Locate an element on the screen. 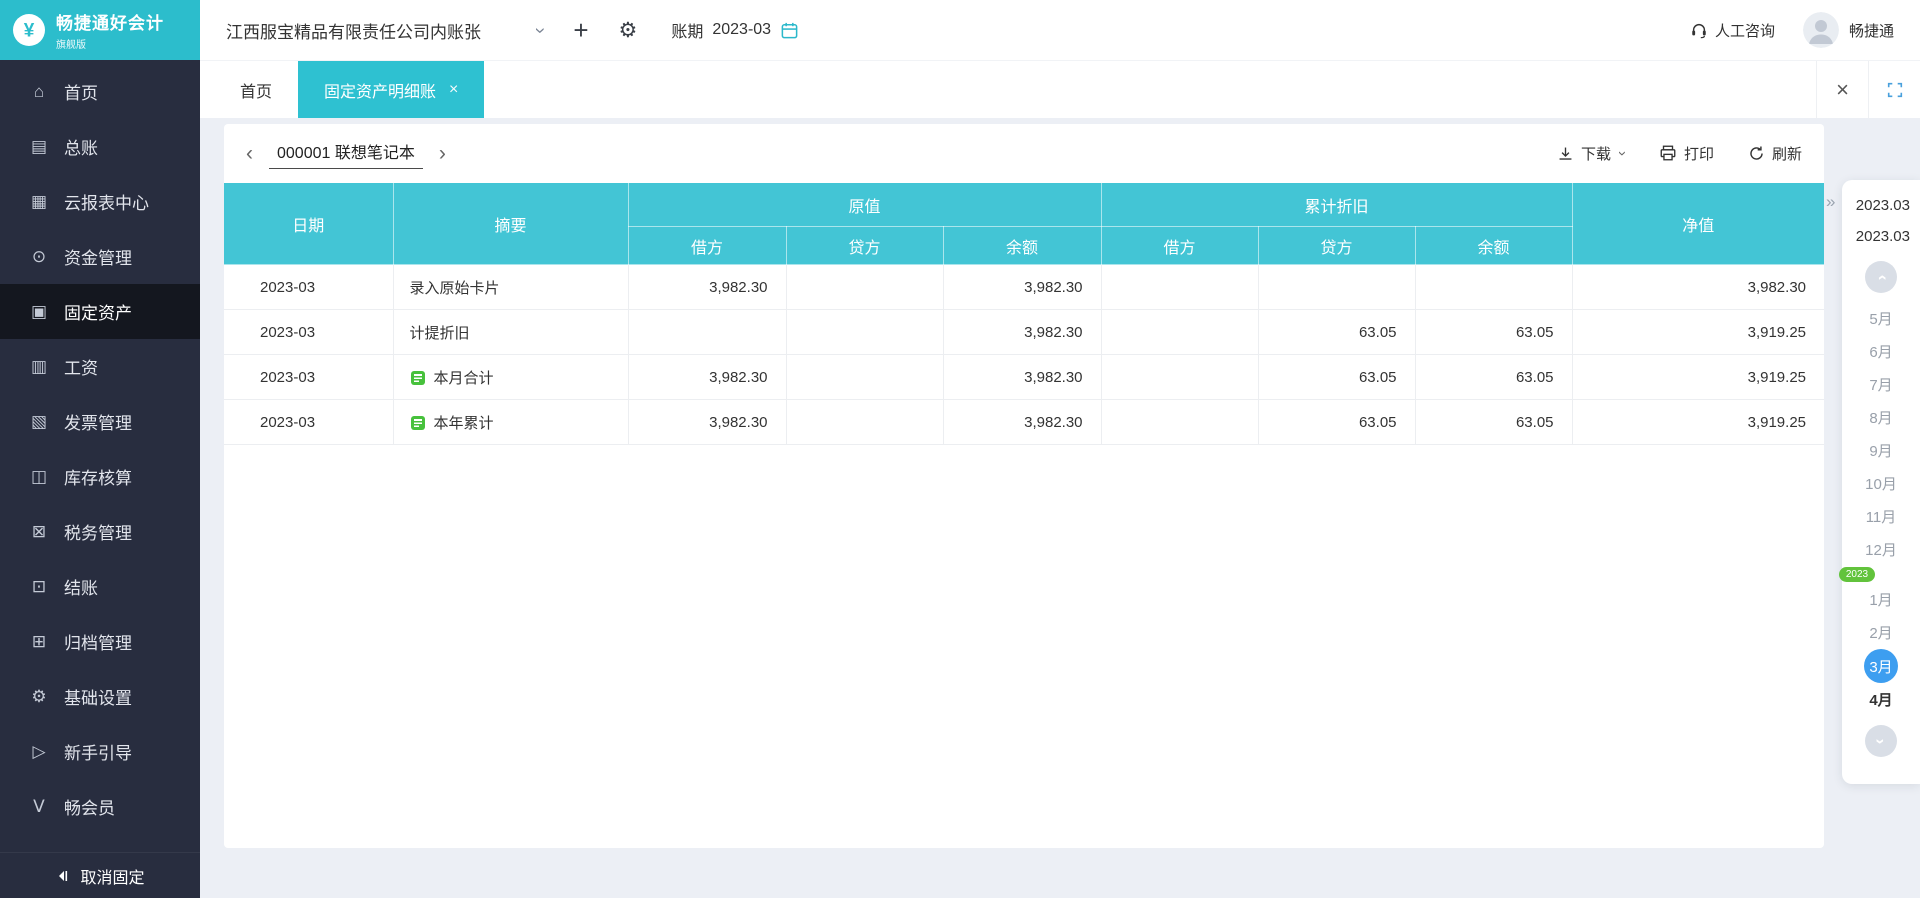 Image resolution: width=1920 pixels, height=898 pixels. period-label: 账期 is located at coordinates (687, 32).